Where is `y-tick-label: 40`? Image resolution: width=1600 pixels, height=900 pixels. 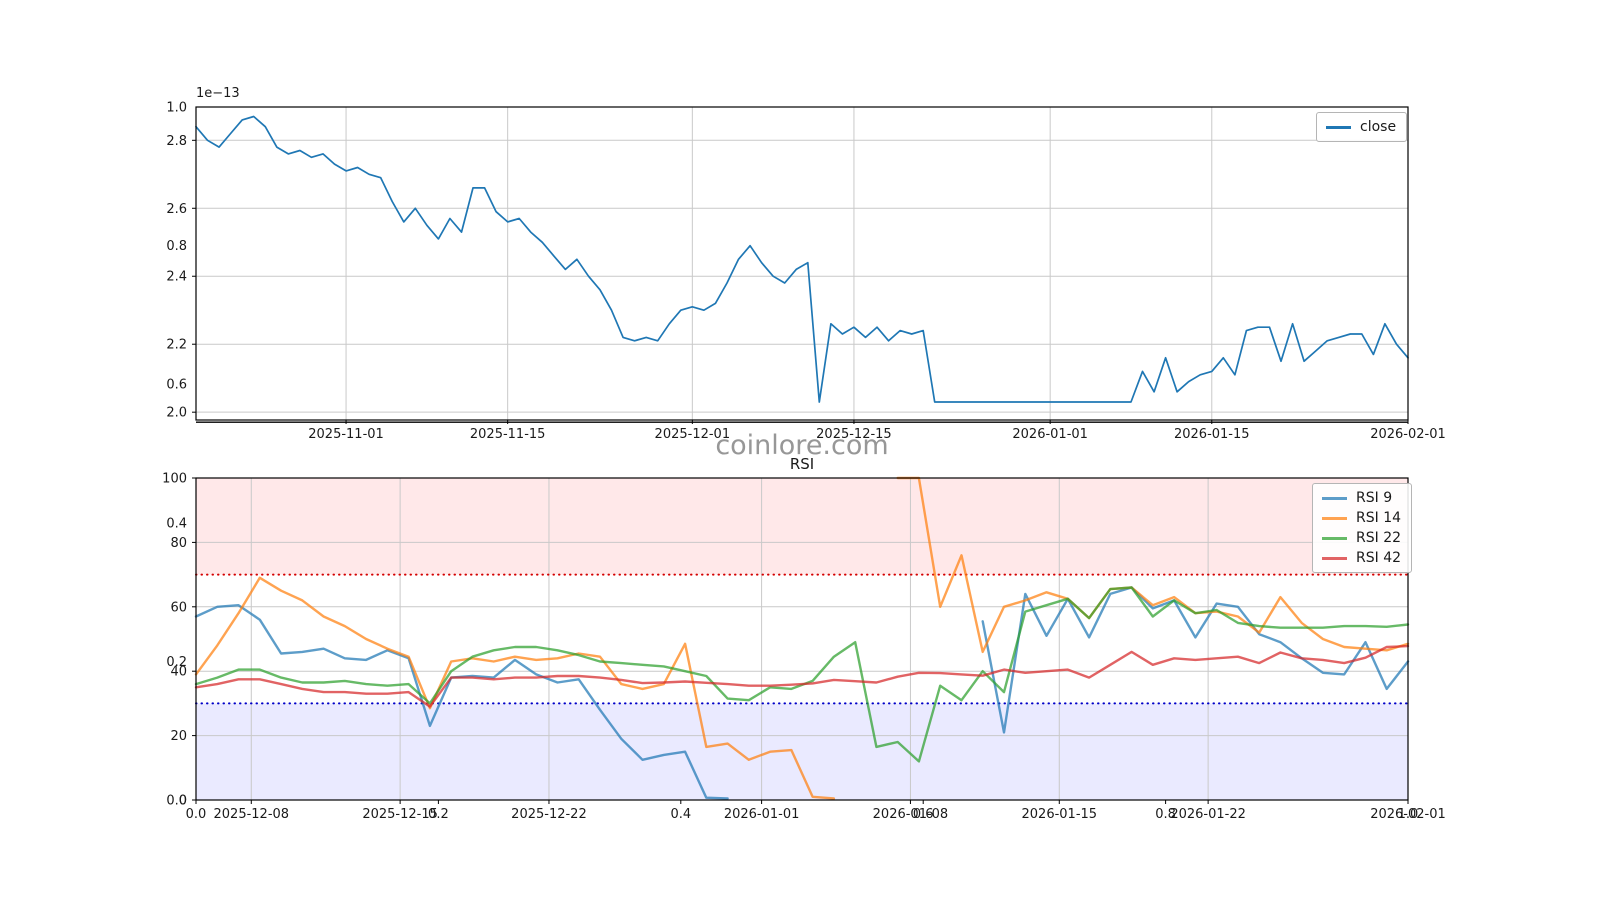 y-tick-label: 40 is located at coordinates (178, 672).